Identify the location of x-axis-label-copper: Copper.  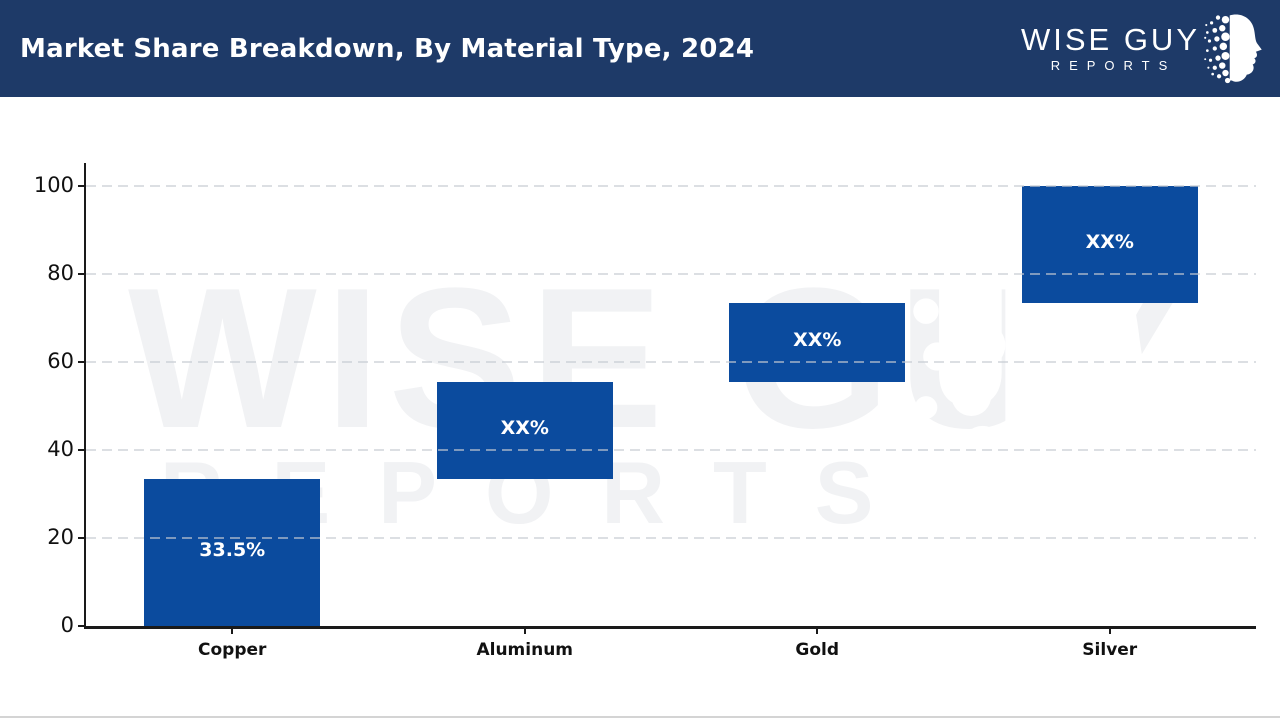
(232, 650).